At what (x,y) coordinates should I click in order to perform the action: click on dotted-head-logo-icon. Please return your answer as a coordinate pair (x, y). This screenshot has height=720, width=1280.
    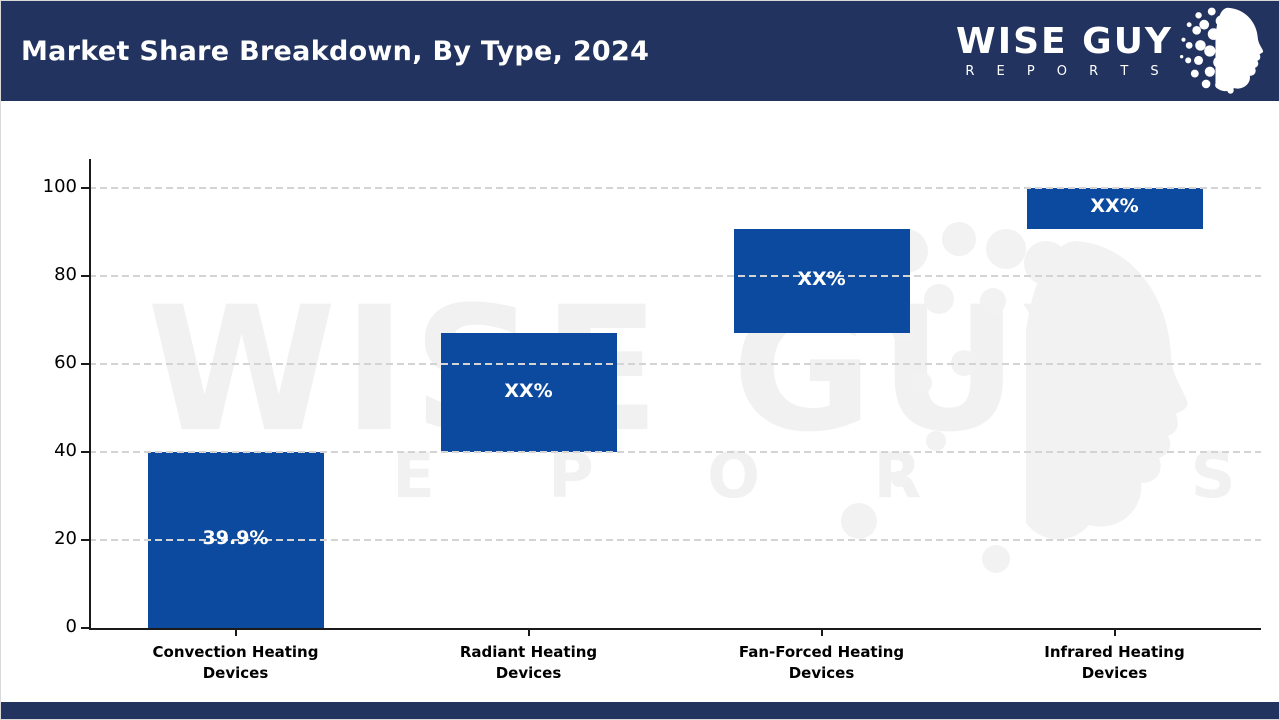
    Looking at the image, I should click on (1221, 50).